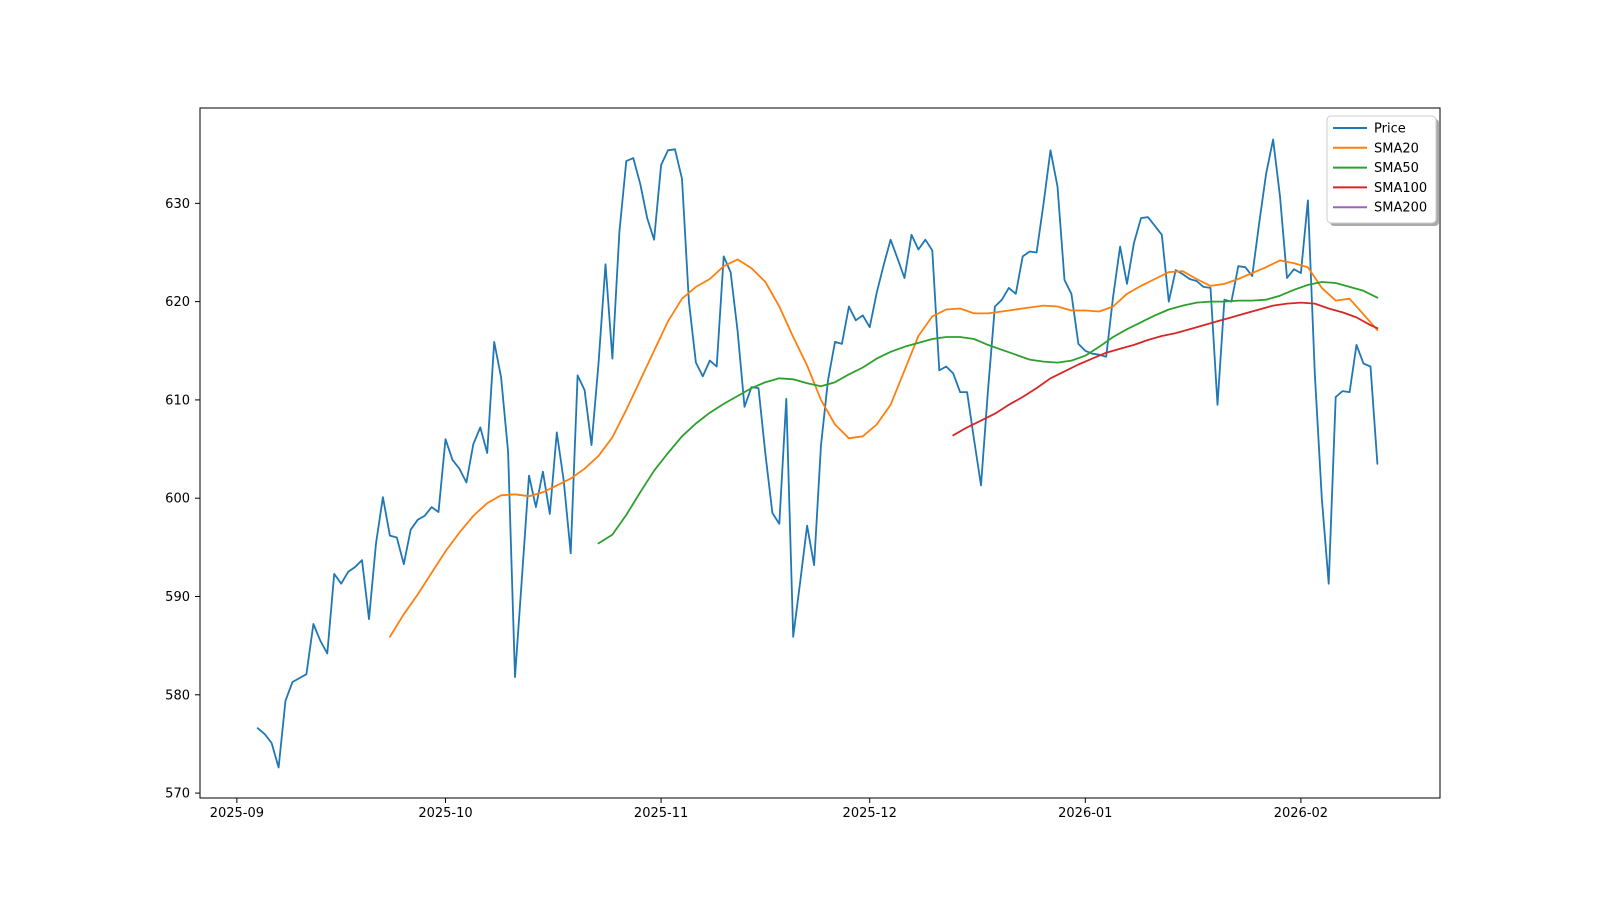 The image size is (1600, 900). I want to click on x-tick-label: 2025-11, so click(661, 813).